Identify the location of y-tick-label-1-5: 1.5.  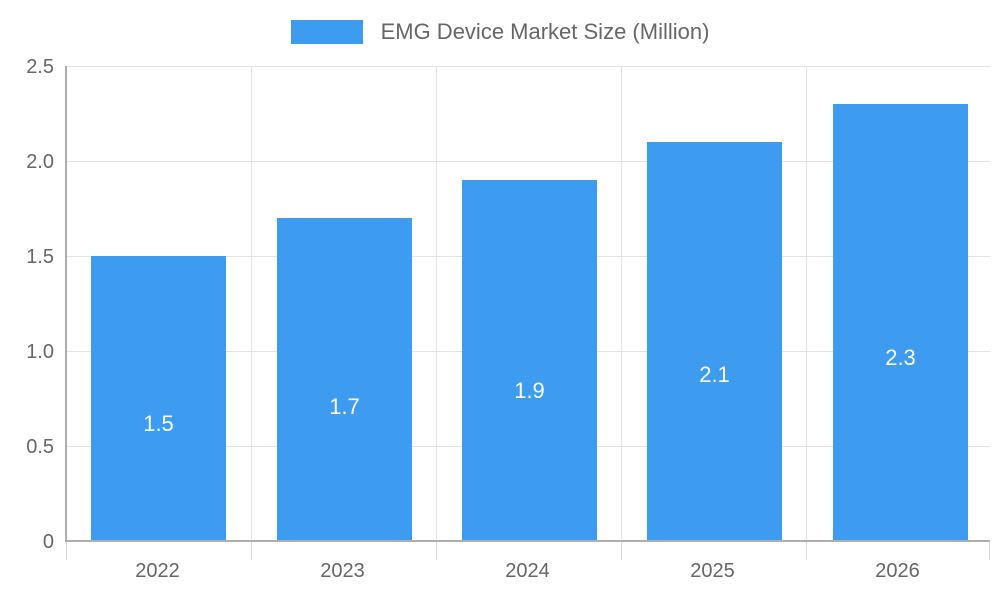
(40, 257).